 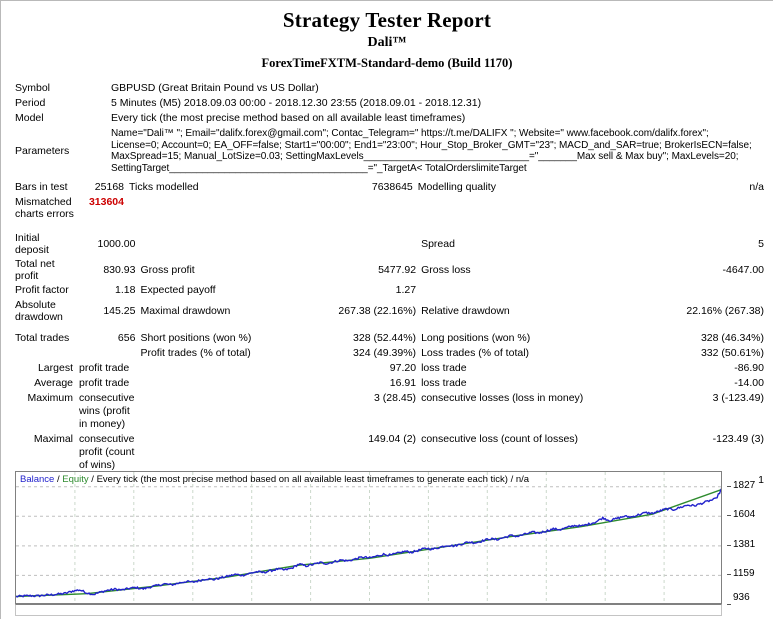 I want to click on gross-loss-value: -4647.00, so click(x=743, y=269).